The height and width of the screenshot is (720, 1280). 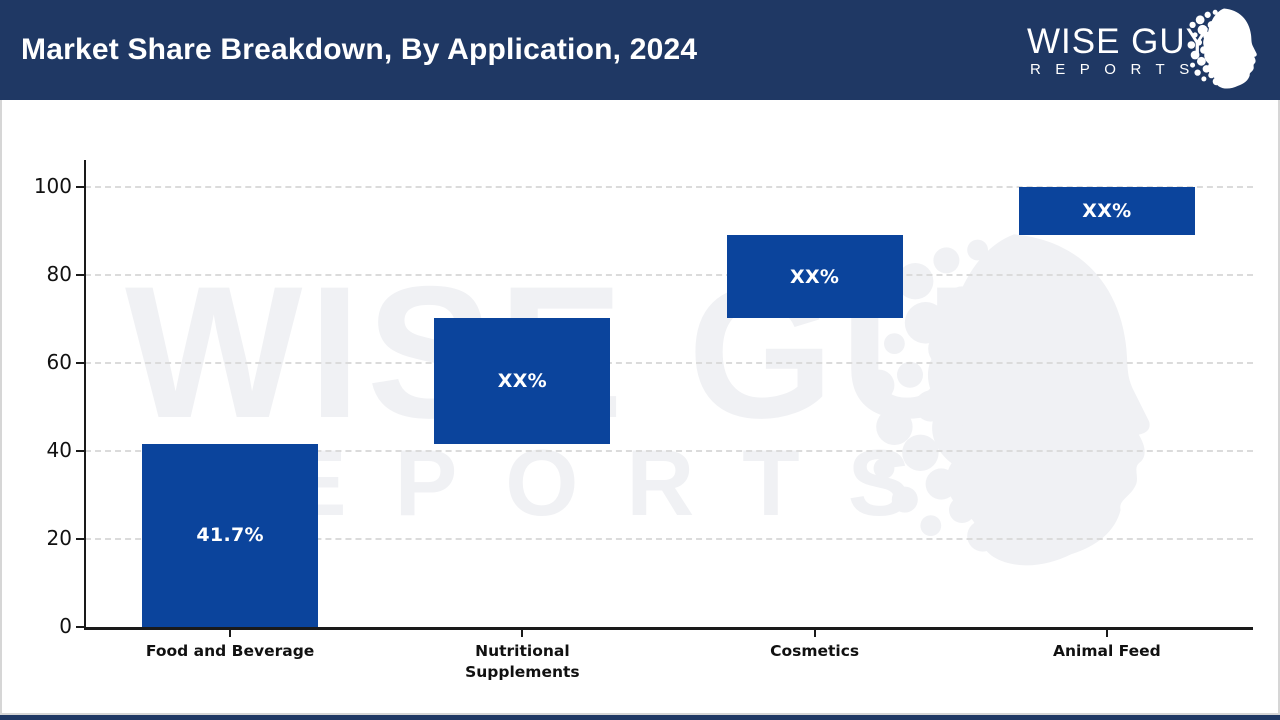 I want to click on x-axis-line, so click(x=668, y=628).